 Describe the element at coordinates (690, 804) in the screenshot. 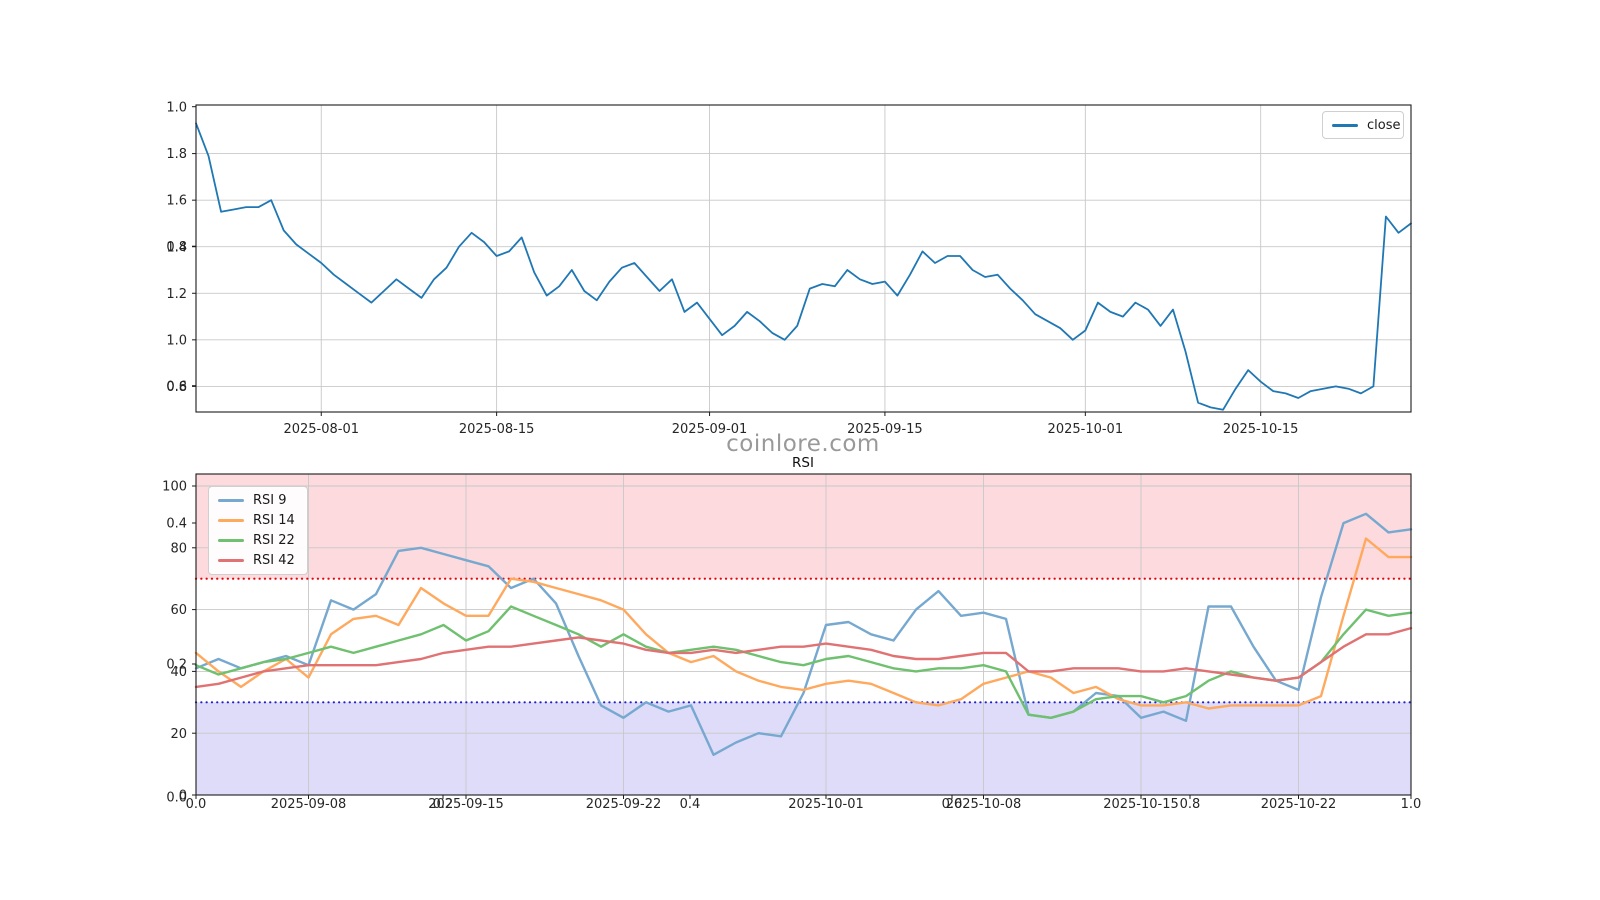

I see `x-tick-label-secondary: 0.4` at that location.